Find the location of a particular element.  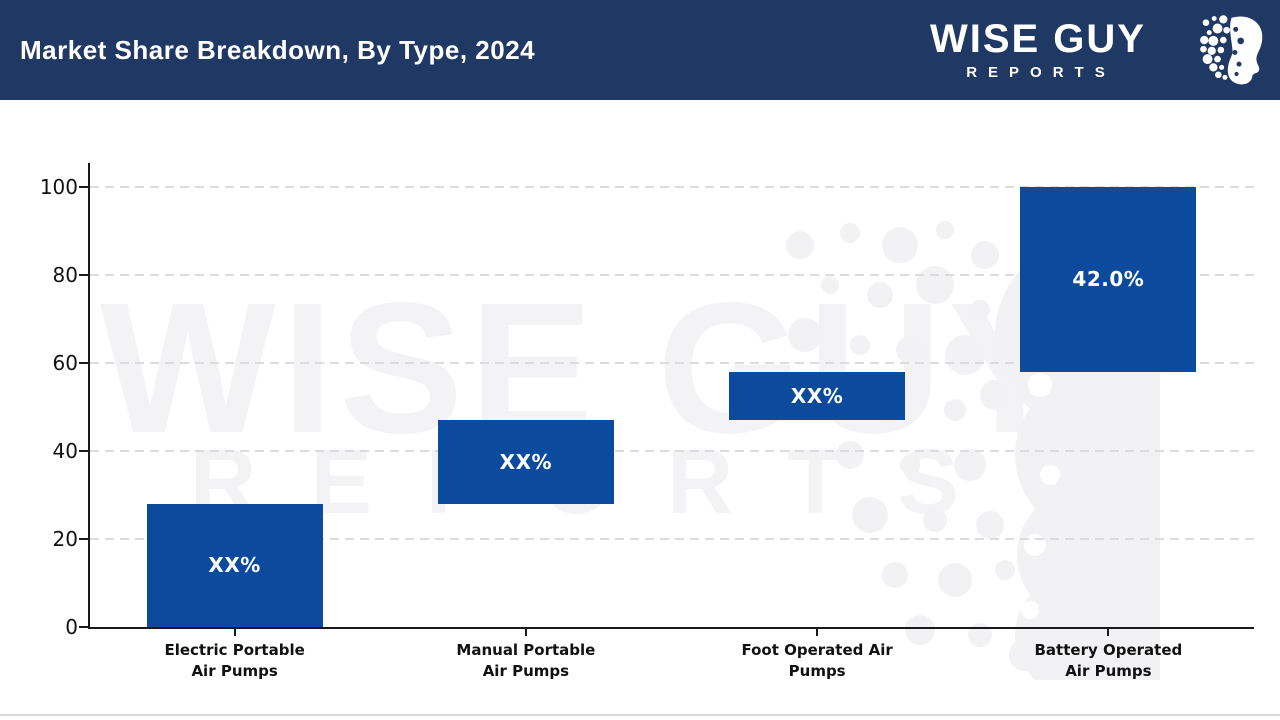

x-axis-label-line: Battery Operated is located at coordinates (1108, 650).